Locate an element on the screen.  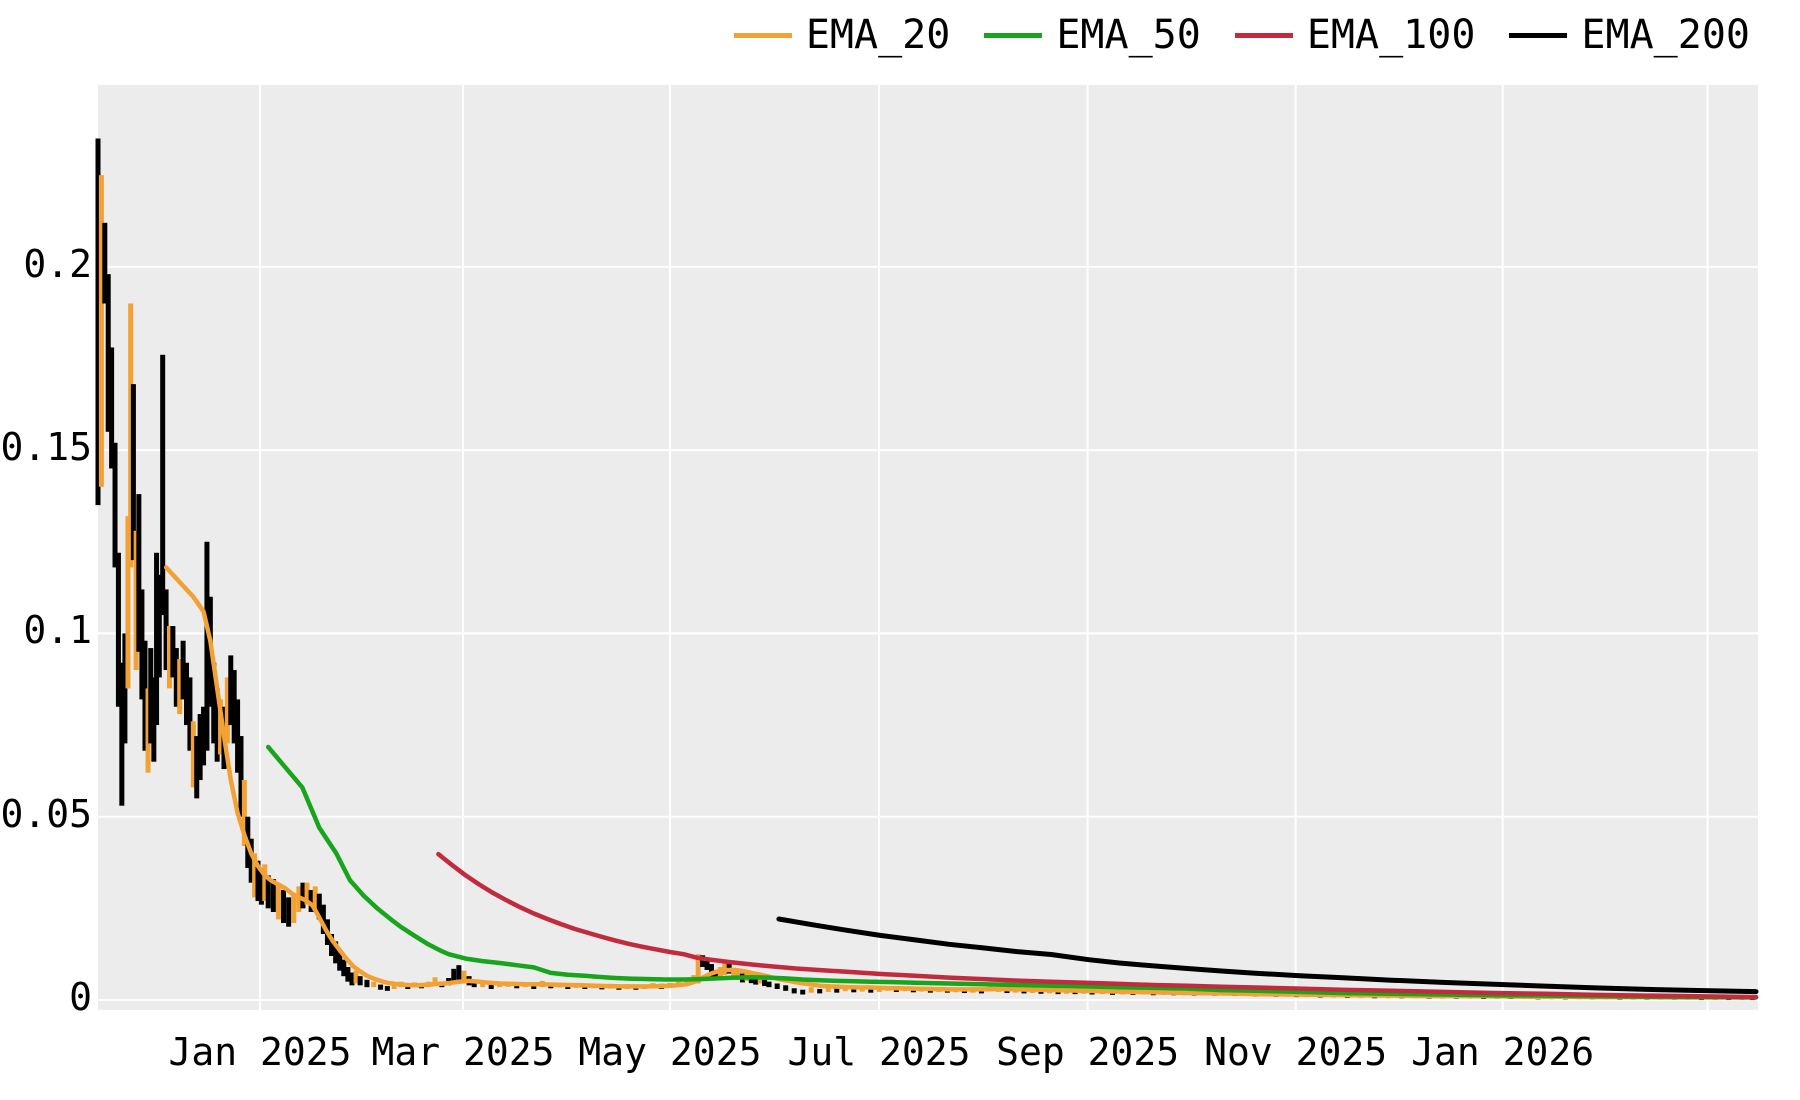
ema200-line is located at coordinates (1267, 955).